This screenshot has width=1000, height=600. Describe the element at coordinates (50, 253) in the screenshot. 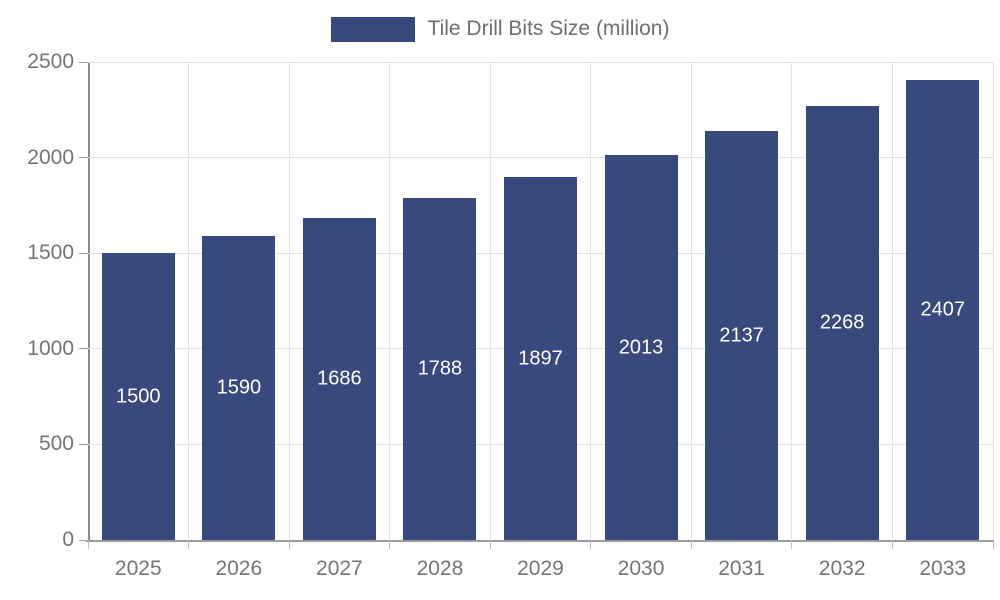

I see `y-tick-label: 1500` at that location.